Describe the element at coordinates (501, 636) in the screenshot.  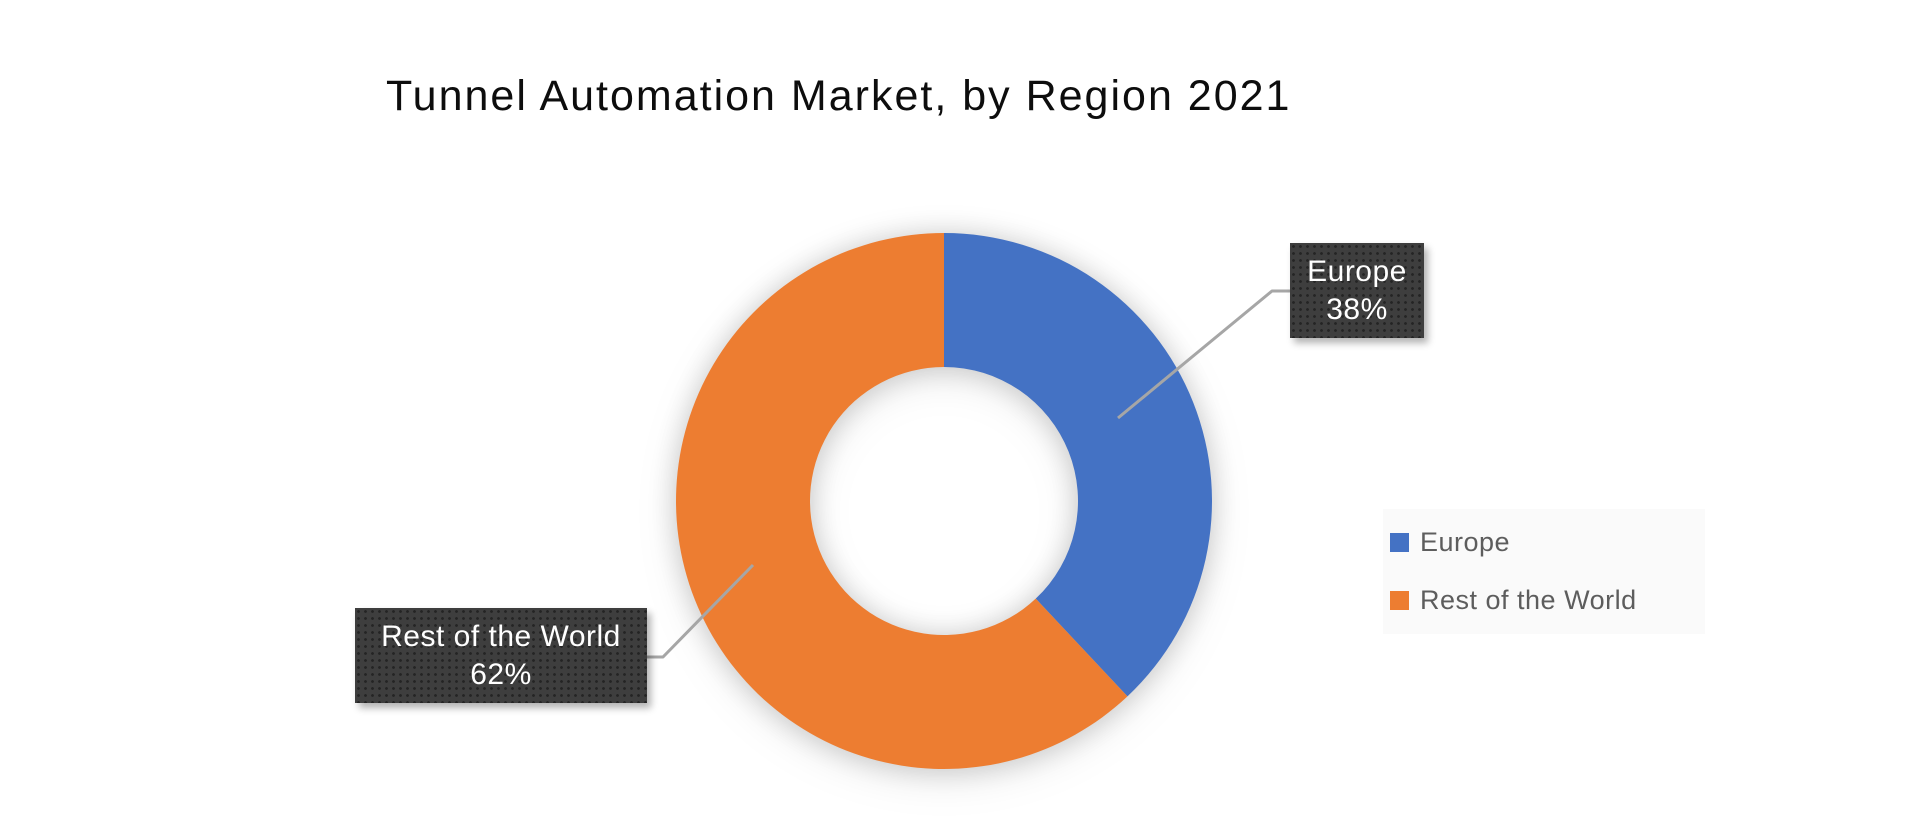
I see `data-label-rest-of-world-name: Rest of the World` at that location.